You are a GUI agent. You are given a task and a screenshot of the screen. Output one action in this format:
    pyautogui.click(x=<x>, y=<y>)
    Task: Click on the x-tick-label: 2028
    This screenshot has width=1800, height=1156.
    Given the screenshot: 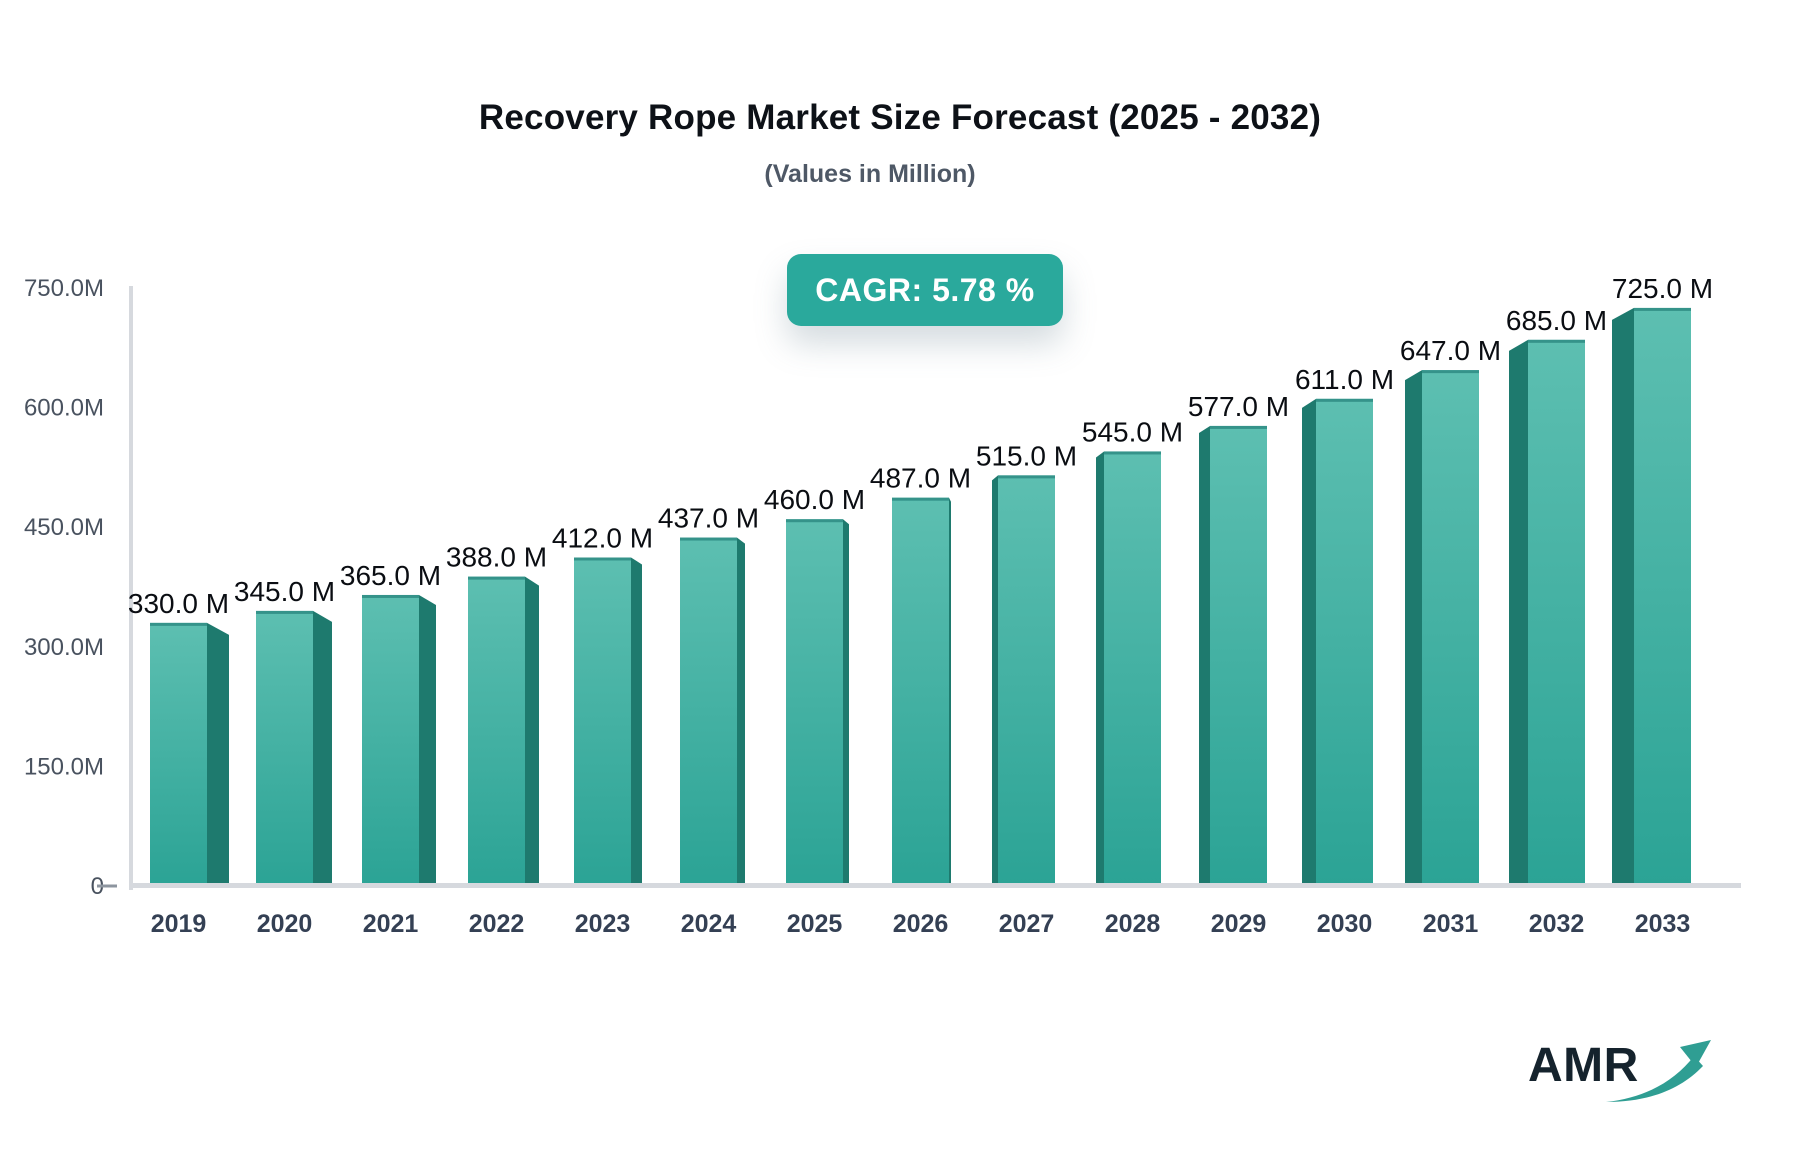 What is the action you would take?
    pyautogui.click(x=1133, y=924)
    